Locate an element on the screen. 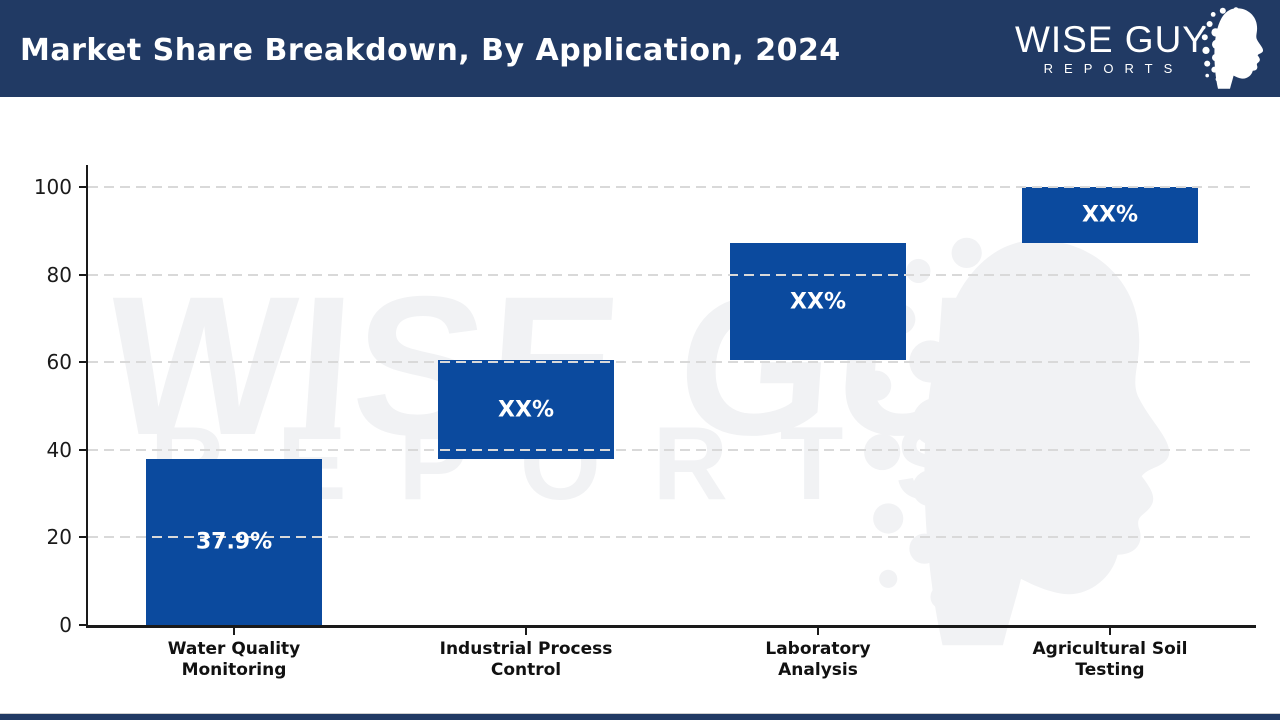 The width and height of the screenshot is (1280, 720). y-tick-label: 100 is located at coordinates (52, 187).